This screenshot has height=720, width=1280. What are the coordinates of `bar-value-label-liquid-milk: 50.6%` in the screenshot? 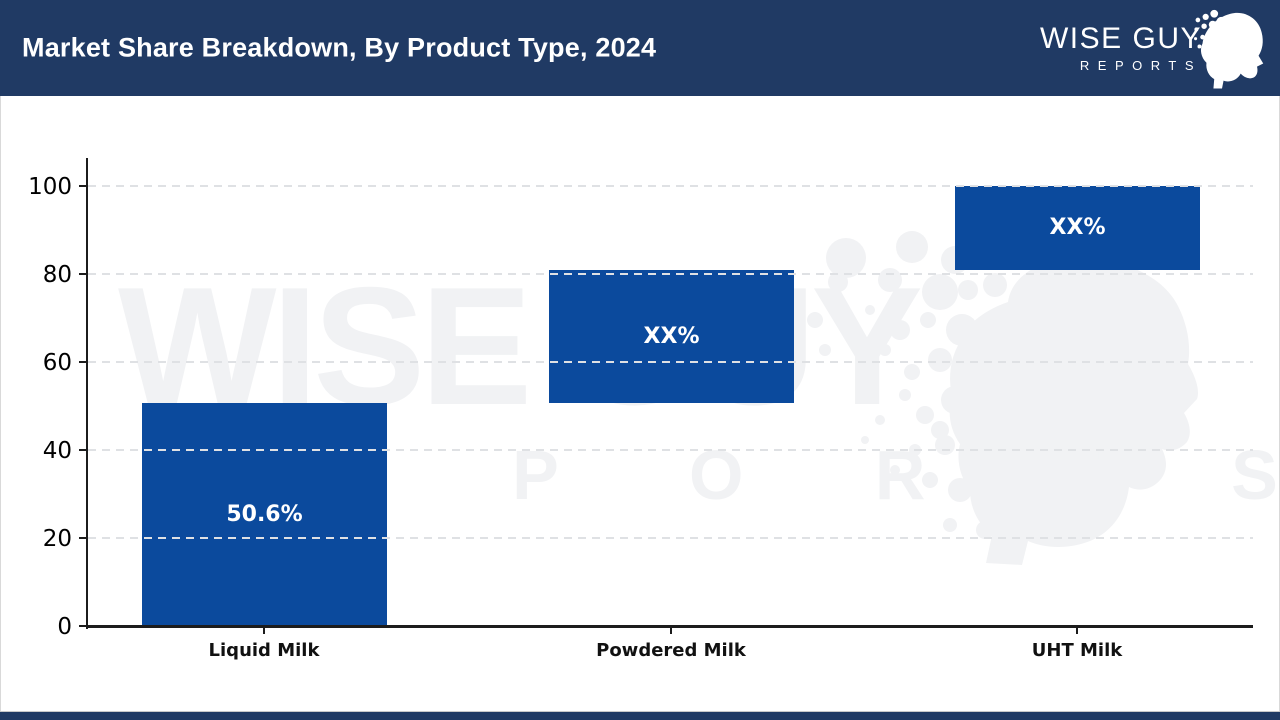 It's located at (264, 515).